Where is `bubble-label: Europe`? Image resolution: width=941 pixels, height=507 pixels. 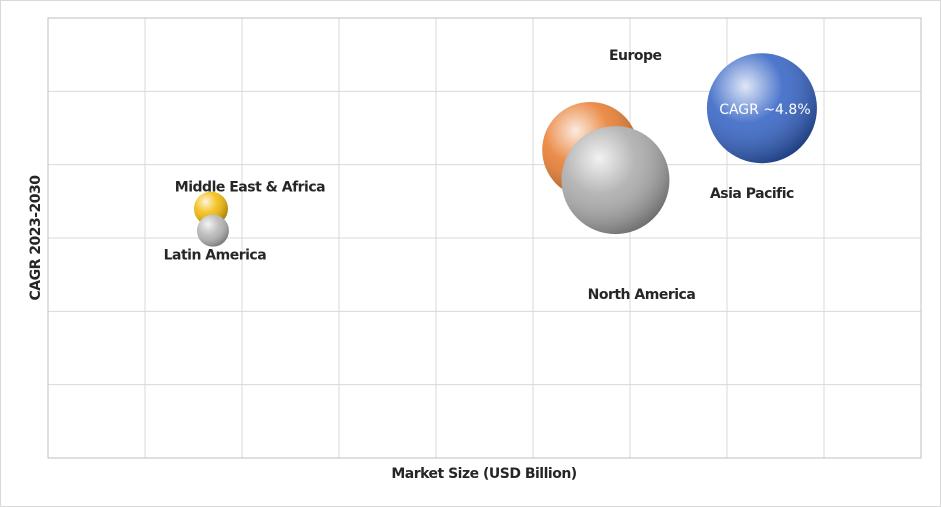 bubble-label: Europe is located at coordinates (635, 56).